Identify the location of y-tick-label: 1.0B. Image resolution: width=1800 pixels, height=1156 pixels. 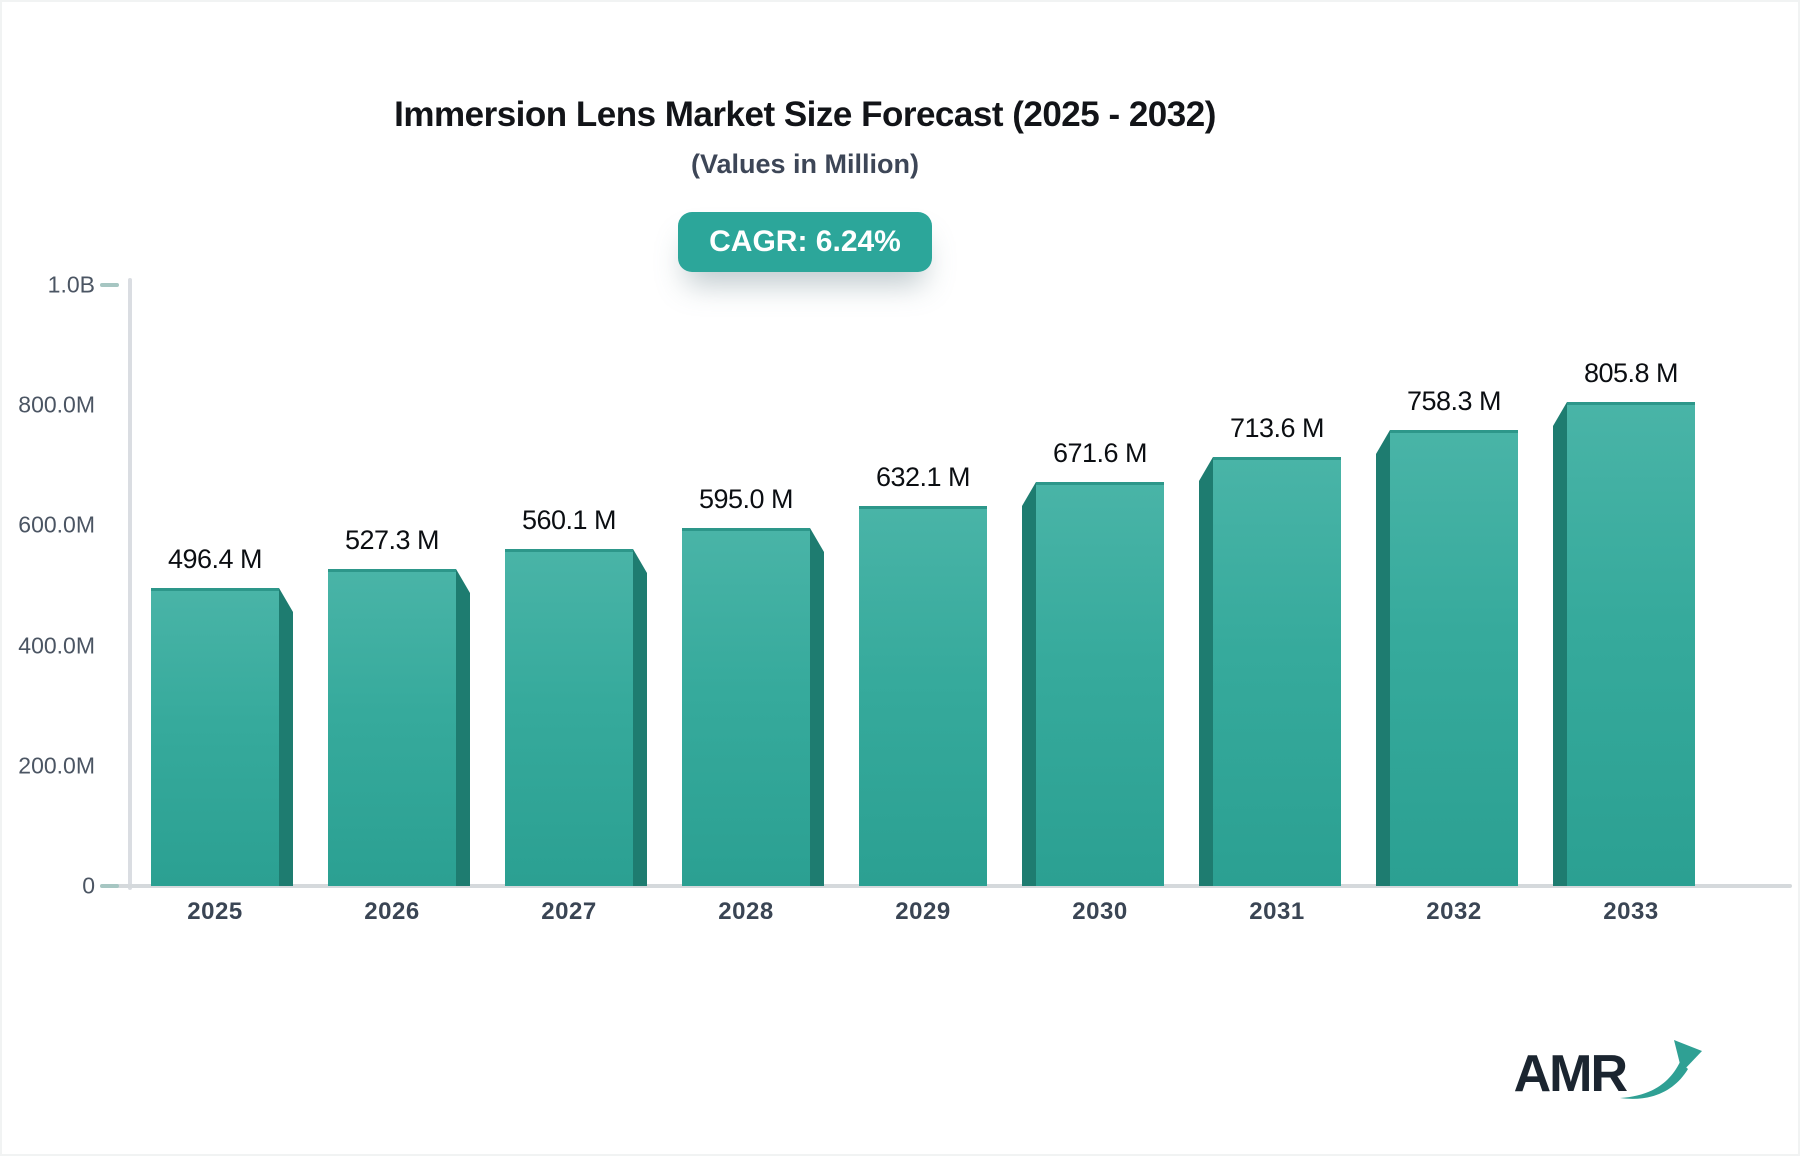
(71, 284).